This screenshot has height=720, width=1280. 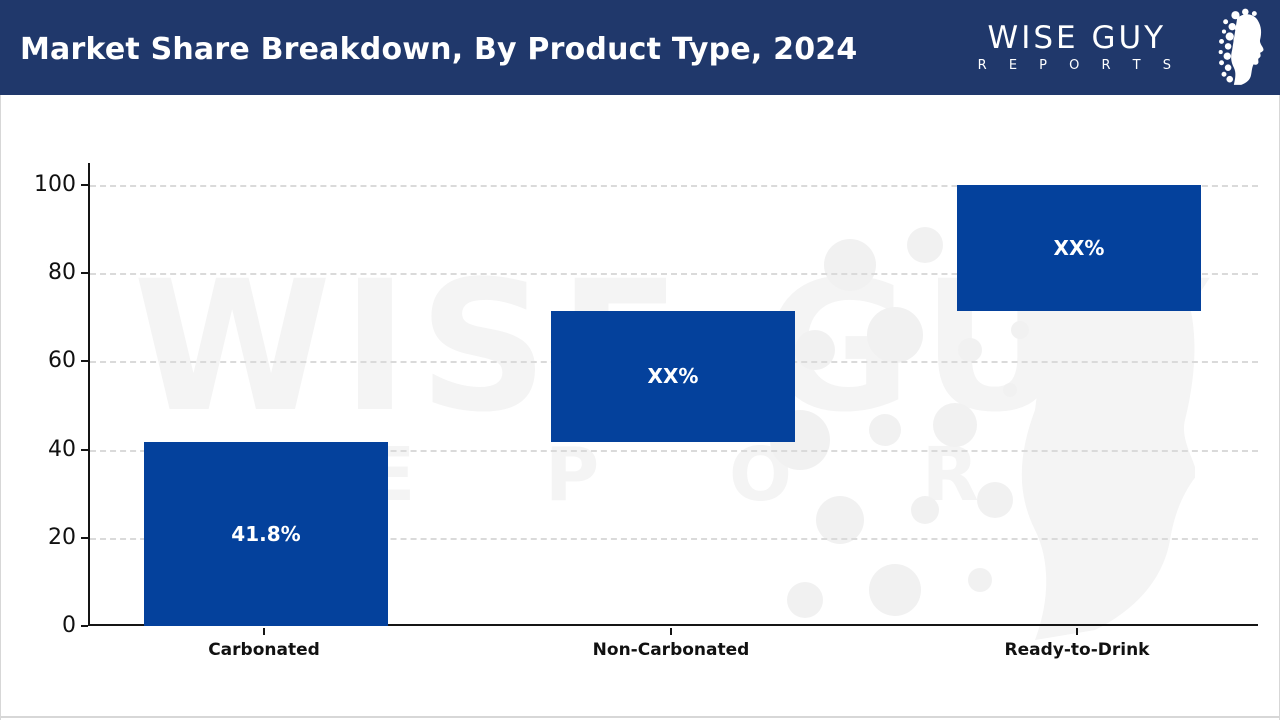 What do you see at coordinates (1077, 37) in the screenshot?
I see `logo-wordmark: WISE GUY` at bounding box center [1077, 37].